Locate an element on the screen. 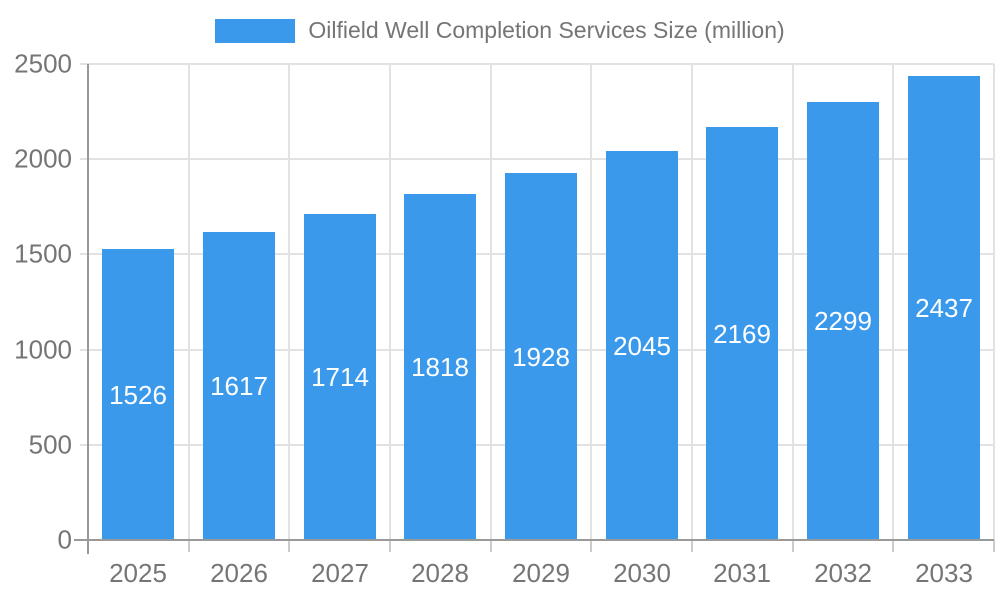 The width and height of the screenshot is (1000, 600). x-tick-label: 2027 is located at coordinates (340, 573).